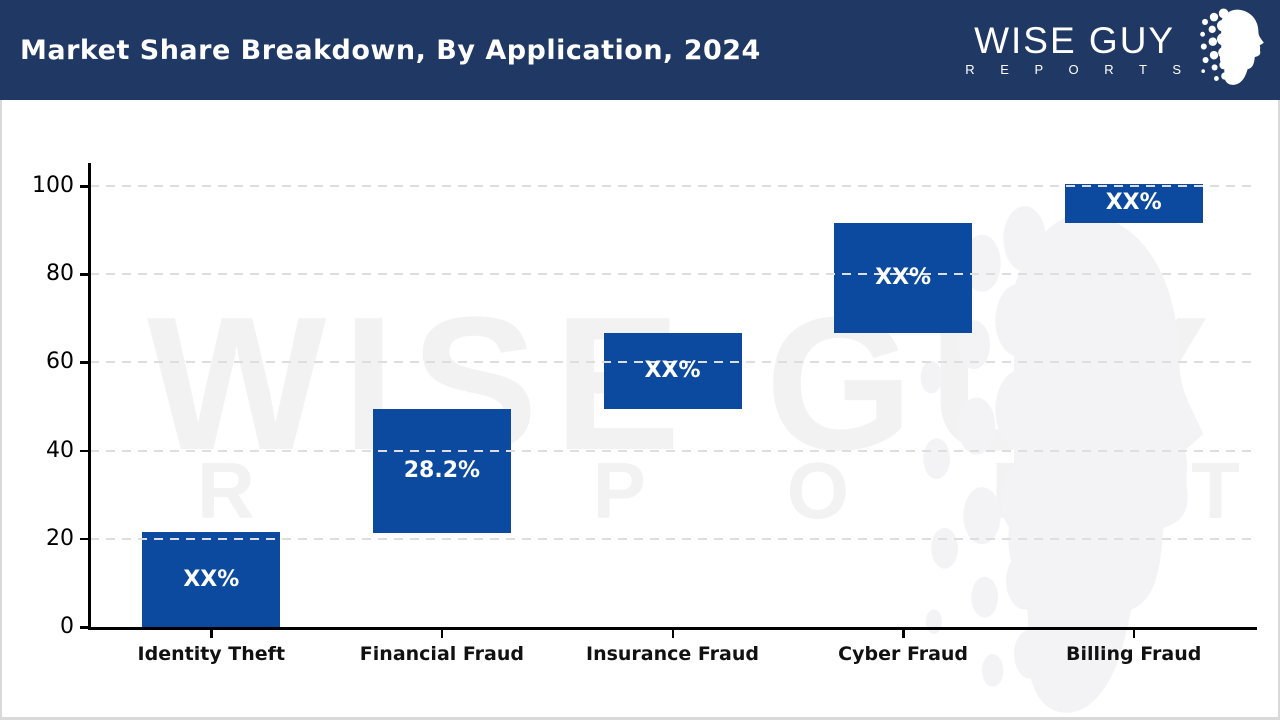 This screenshot has width=1280, height=720. What do you see at coordinates (89, 396) in the screenshot?
I see `y-axis-spine` at bounding box center [89, 396].